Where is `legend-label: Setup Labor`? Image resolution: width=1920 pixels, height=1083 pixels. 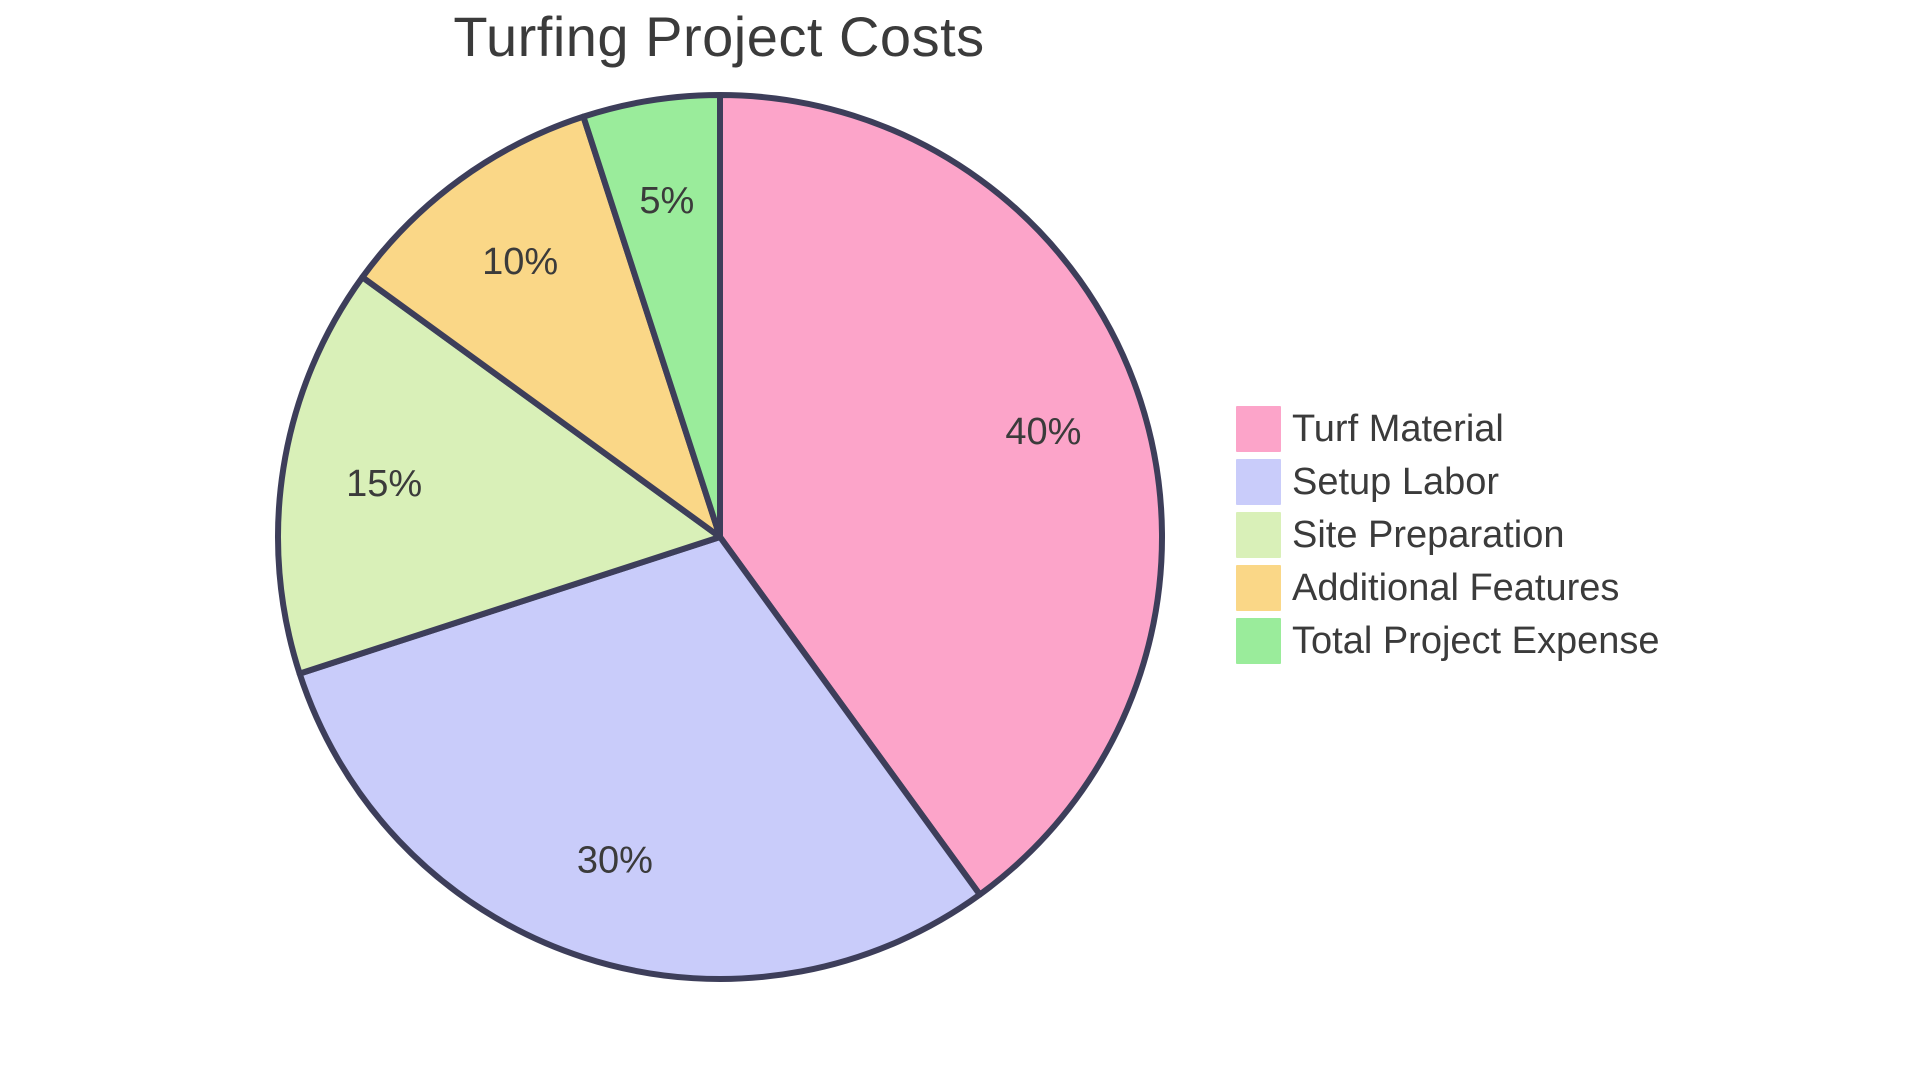 legend-label: Setup Labor is located at coordinates (1396, 481).